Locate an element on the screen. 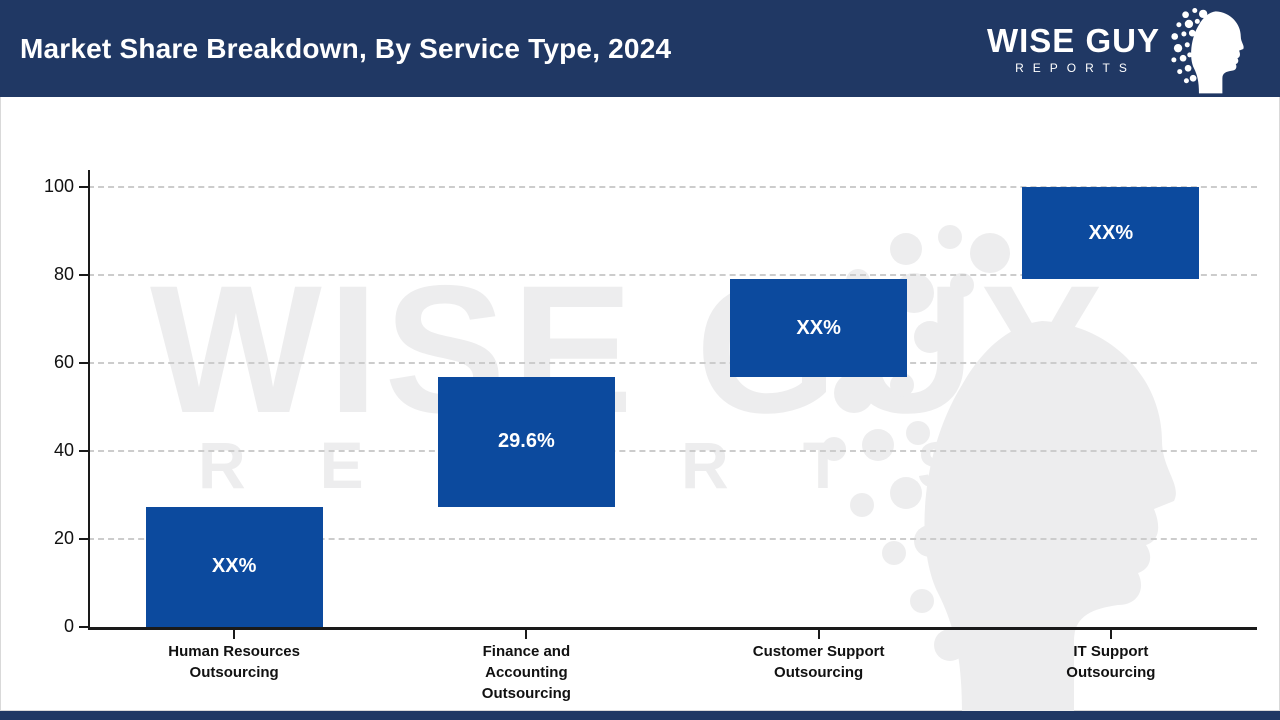 This screenshot has height=720, width=1280. brand-subtitle: REPORTS is located at coordinates (1075, 67).